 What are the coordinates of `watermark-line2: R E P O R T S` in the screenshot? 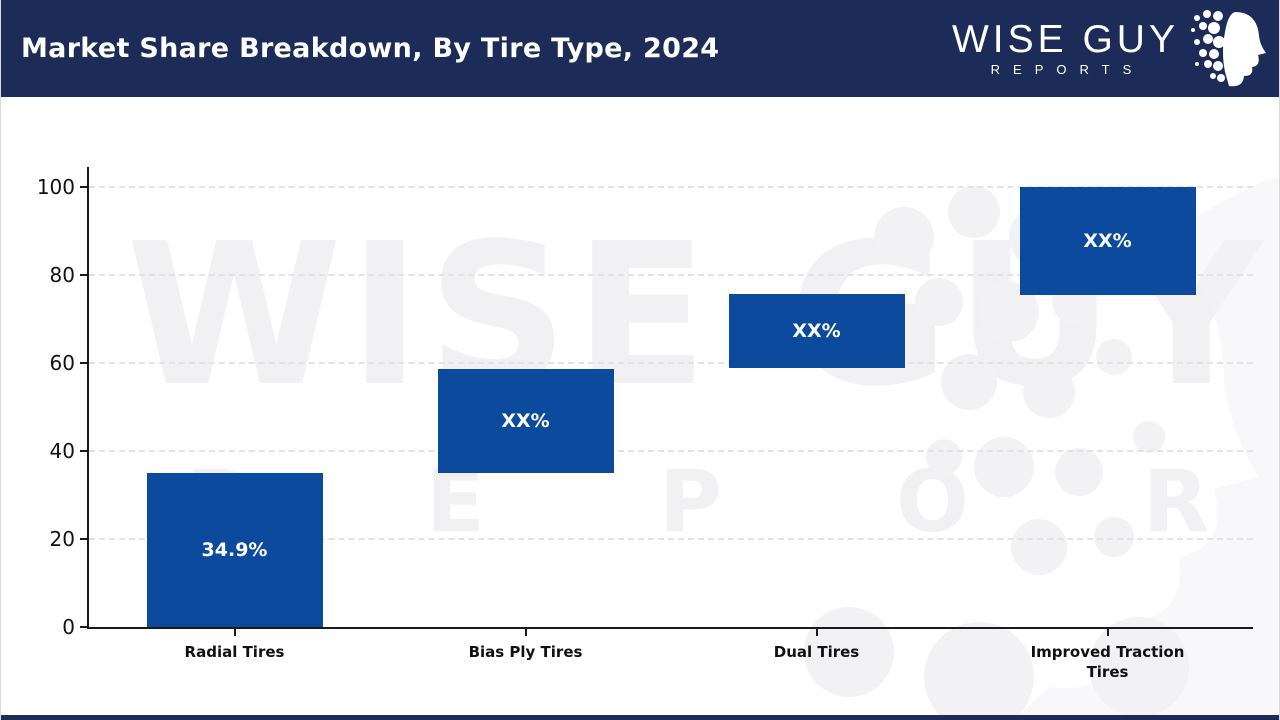 It's located at (732, 502).